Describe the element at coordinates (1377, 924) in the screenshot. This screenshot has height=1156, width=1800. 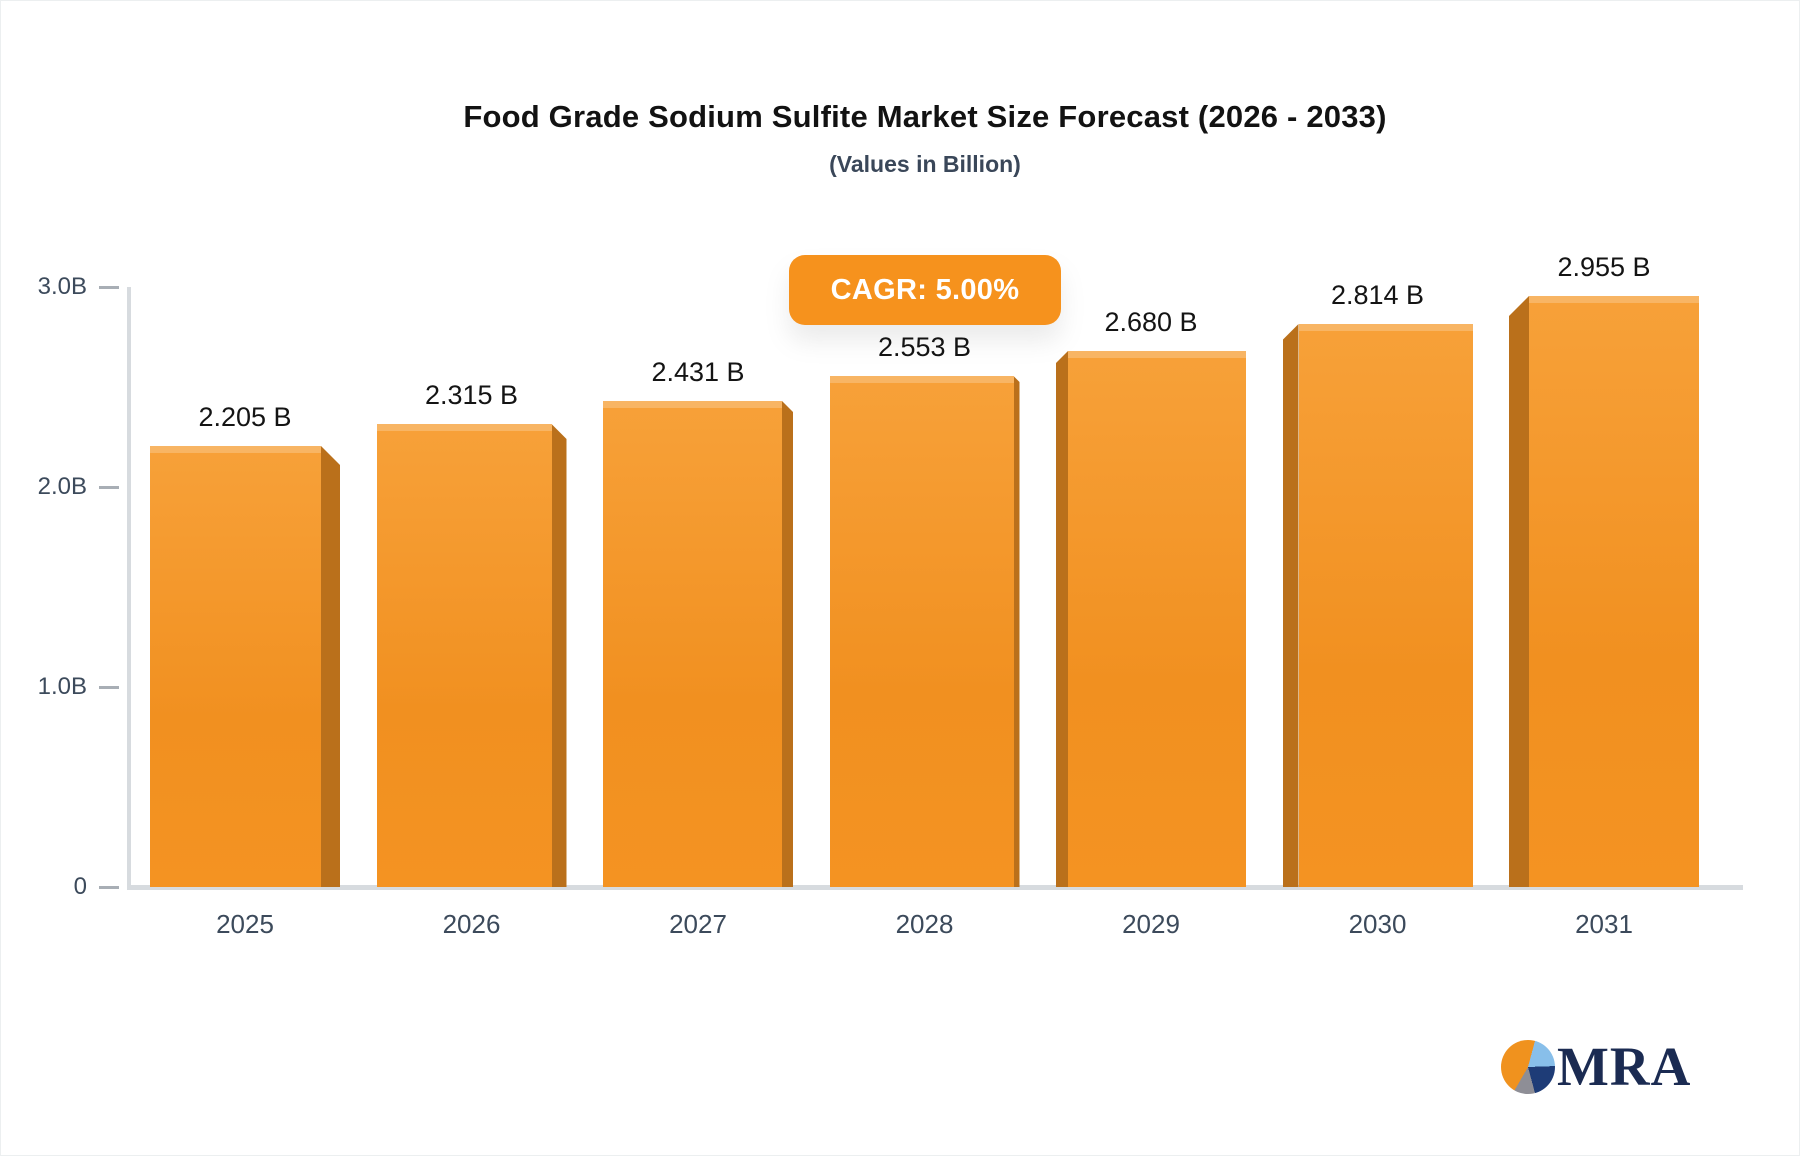
I see `x-axis-label: 2030` at that location.